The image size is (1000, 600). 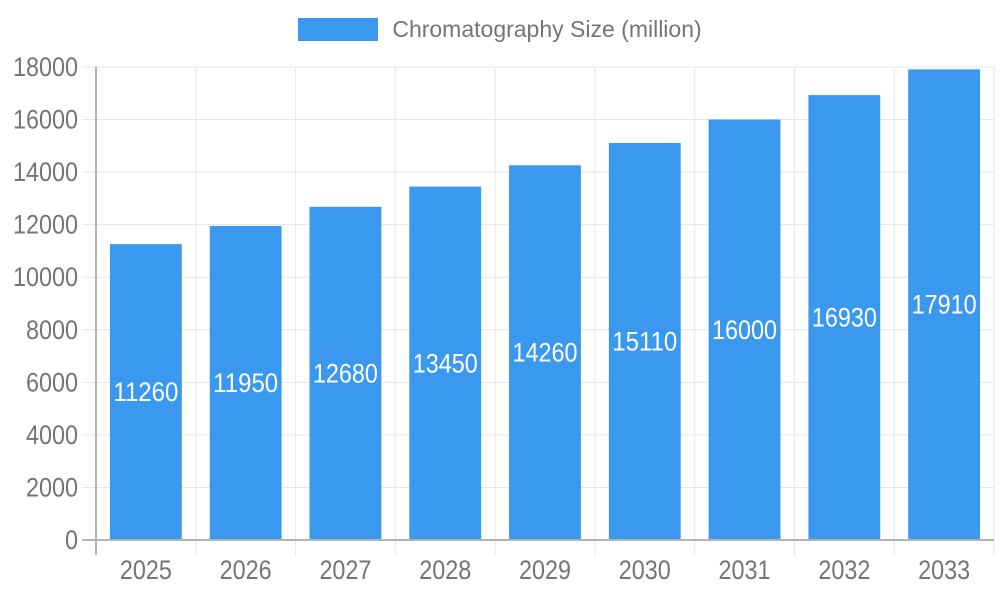 What do you see at coordinates (345, 570) in the screenshot?
I see `x-tick-label-2027: 2027` at bounding box center [345, 570].